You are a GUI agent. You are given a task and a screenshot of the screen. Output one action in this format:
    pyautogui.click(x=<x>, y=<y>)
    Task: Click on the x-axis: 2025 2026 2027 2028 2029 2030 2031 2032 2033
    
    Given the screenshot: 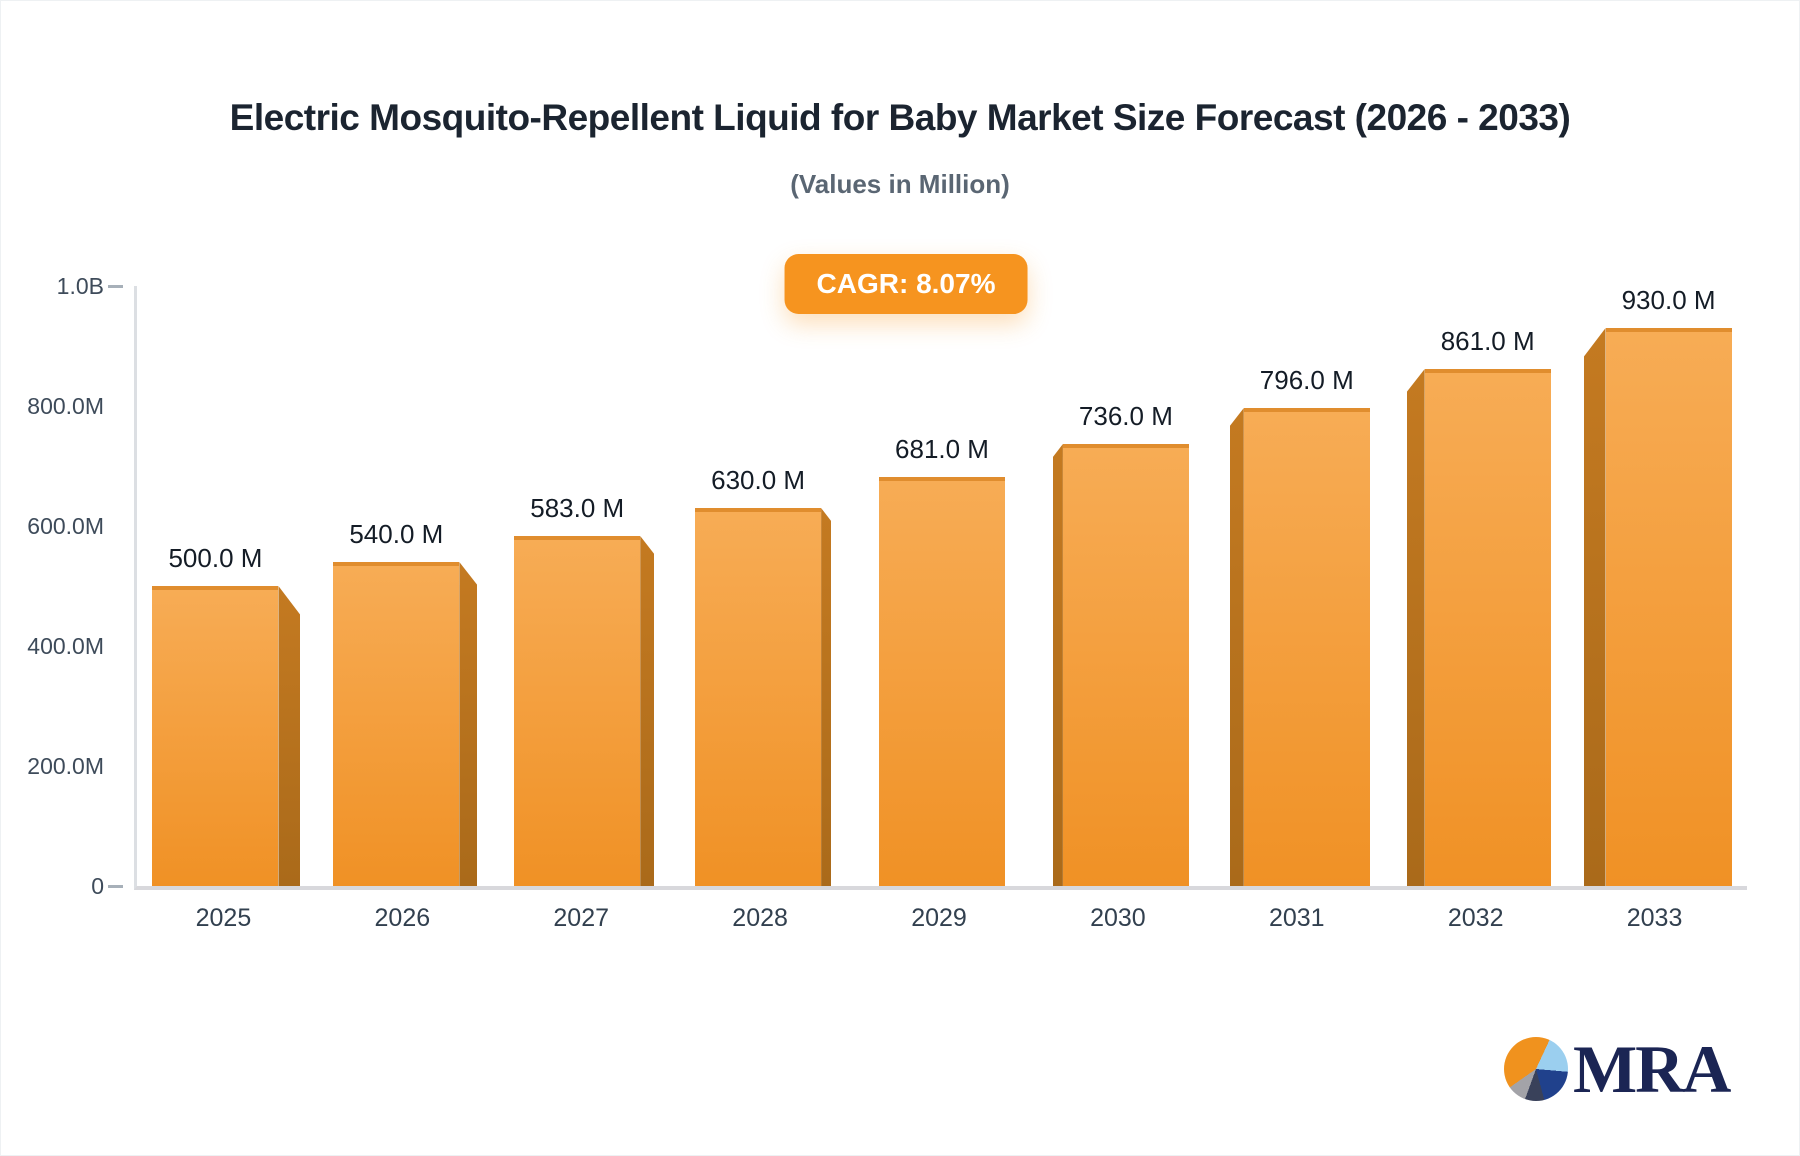 What is the action you would take?
    pyautogui.click(x=939, y=918)
    